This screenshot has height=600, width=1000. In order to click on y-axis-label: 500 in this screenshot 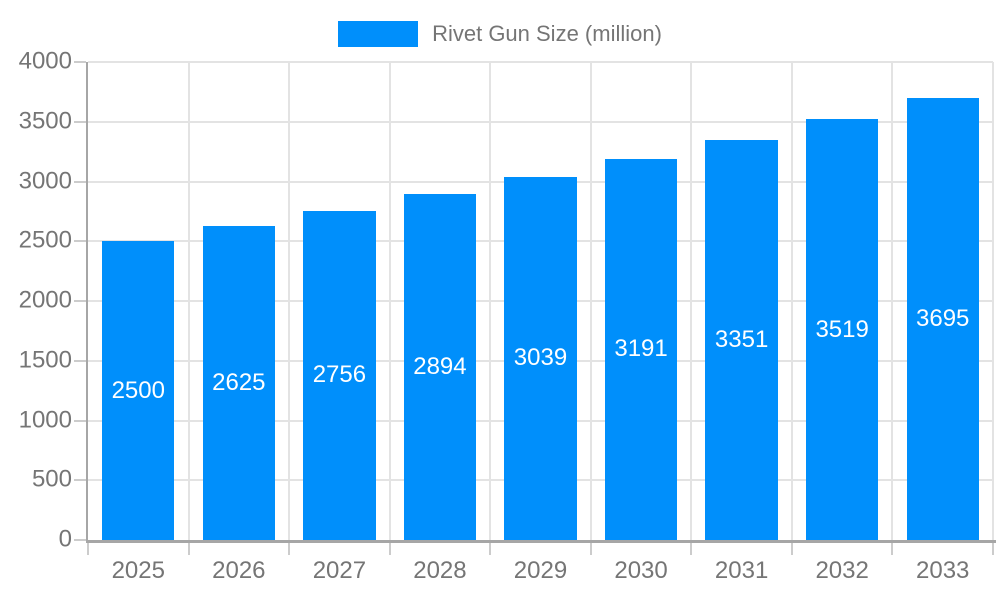, I will do `click(51, 479)`.